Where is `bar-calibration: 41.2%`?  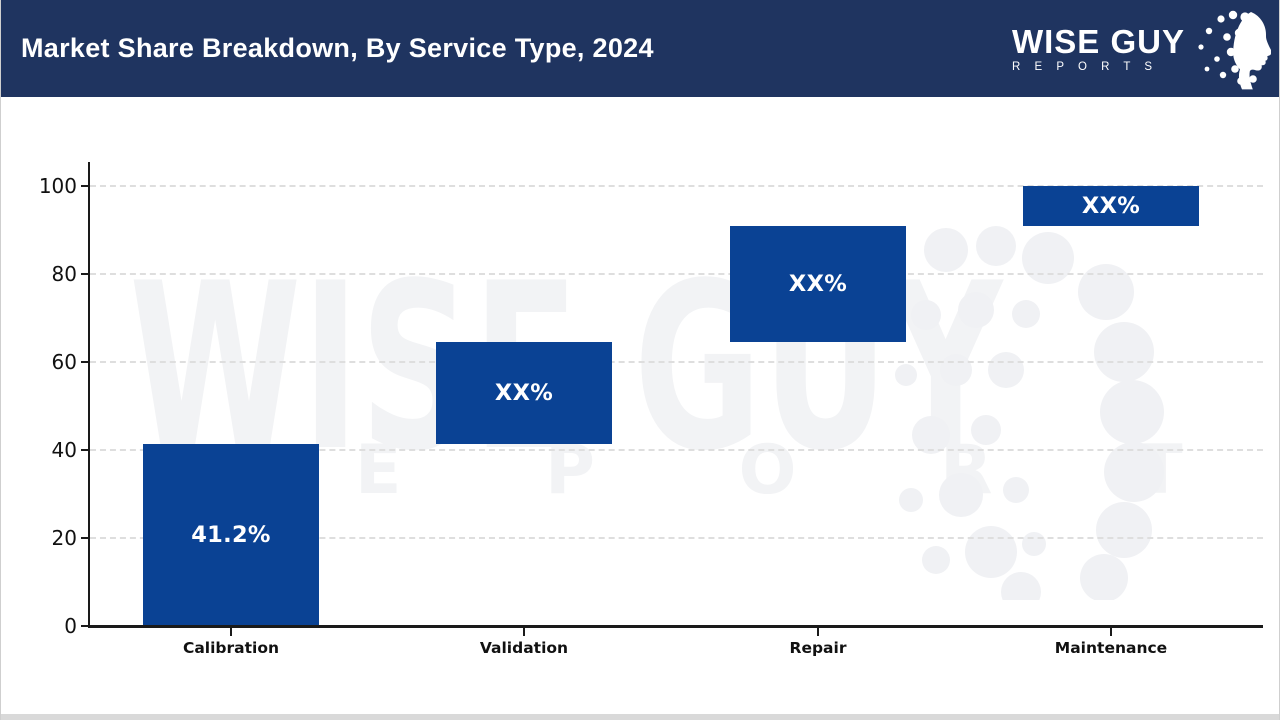 bar-calibration: 41.2% is located at coordinates (231, 535).